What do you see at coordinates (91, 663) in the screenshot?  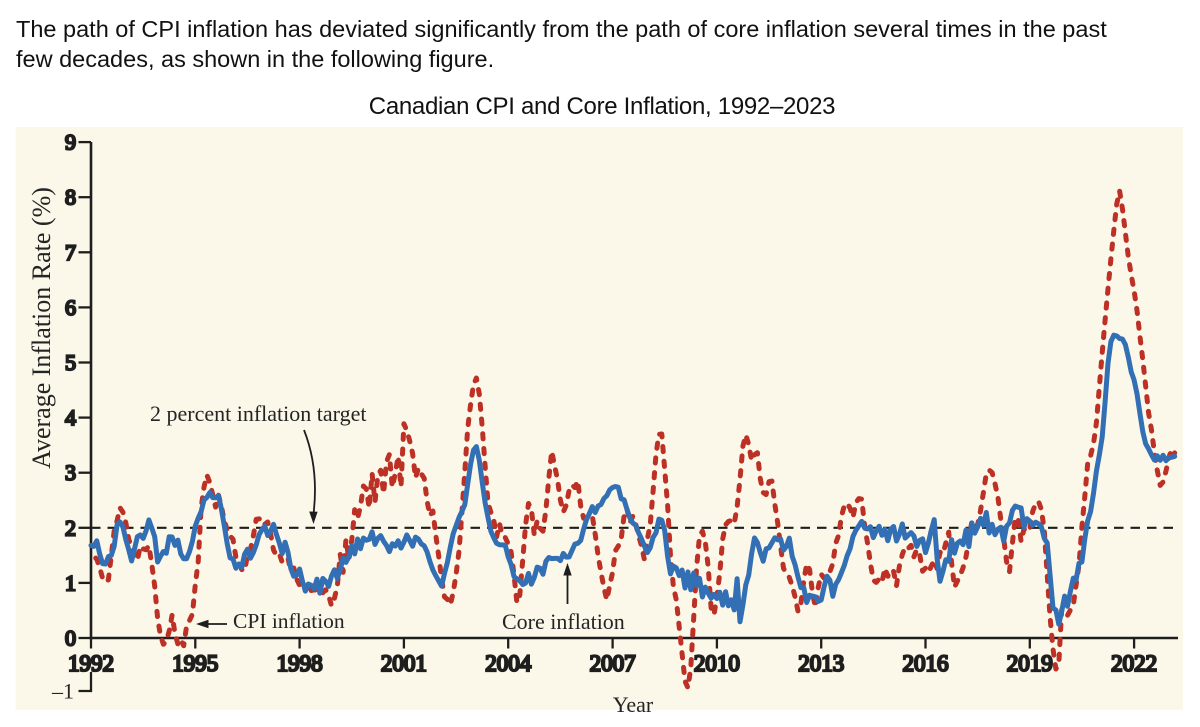 I see `svg-text: 1992` at bounding box center [91, 663].